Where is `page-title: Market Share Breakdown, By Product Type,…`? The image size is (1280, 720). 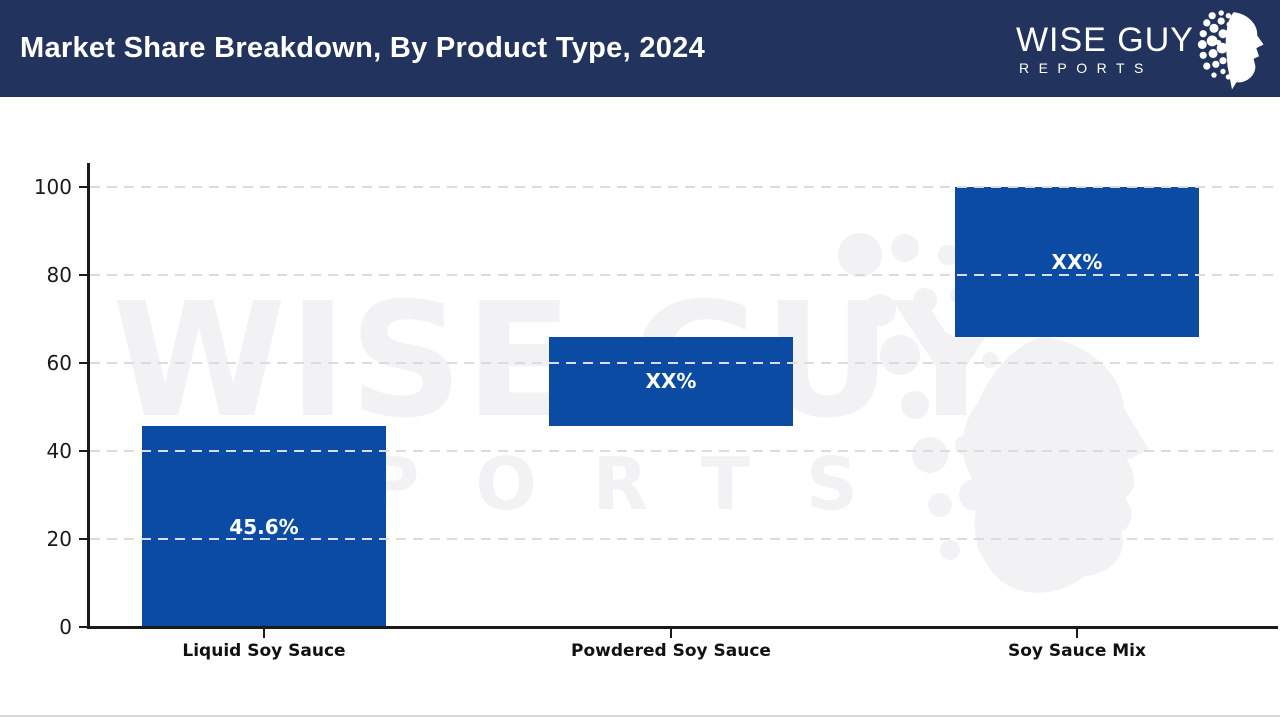 page-title: Market Share Breakdown, By Product Type,… is located at coordinates (363, 48).